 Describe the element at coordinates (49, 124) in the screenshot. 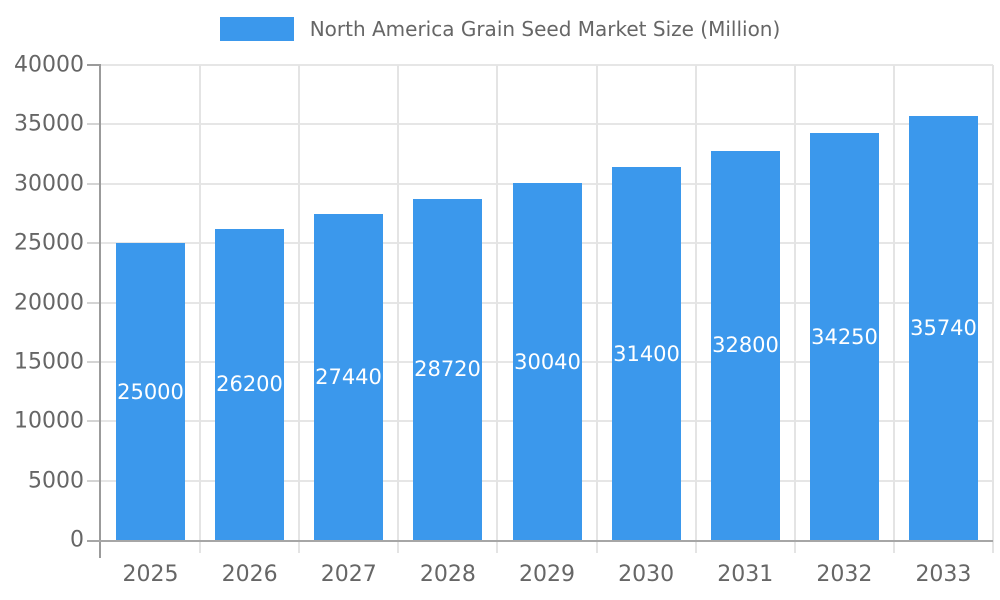

I see `y-tick-label: 35000` at that location.